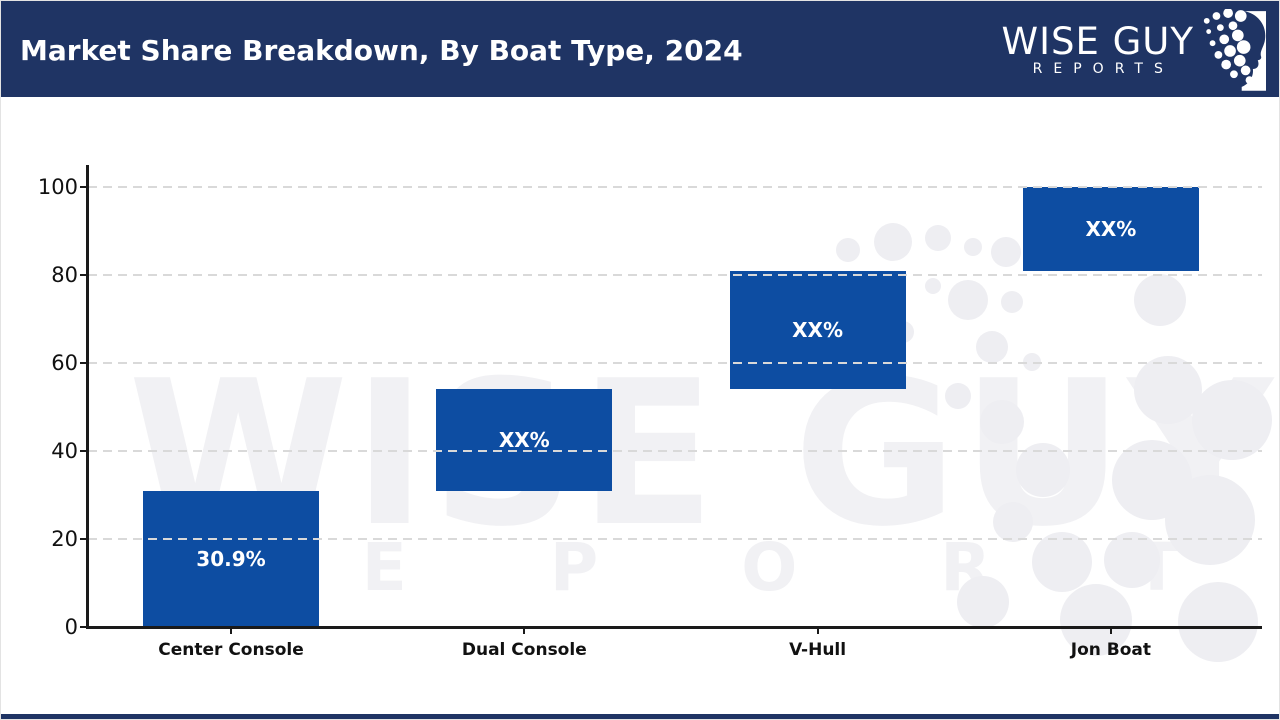 The width and height of the screenshot is (1280, 720). I want to click on x-tick-label-2: V-Hull, so click(818, 650).